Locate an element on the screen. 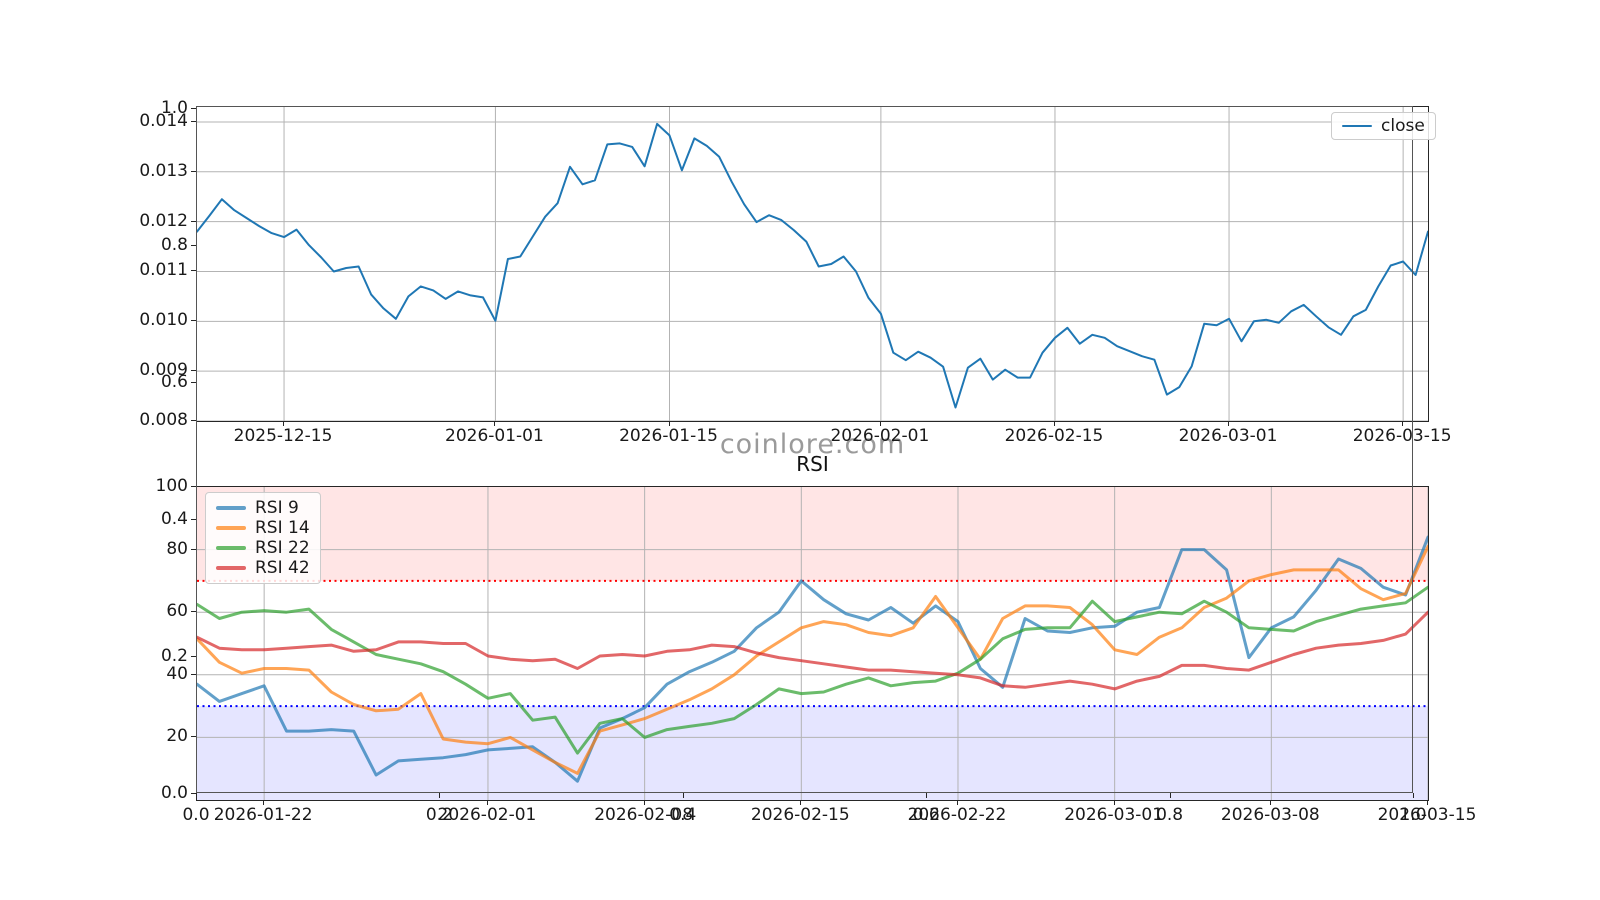  price-x-tick-label: 2026-02-15 is located at coordinates (1054, 436).